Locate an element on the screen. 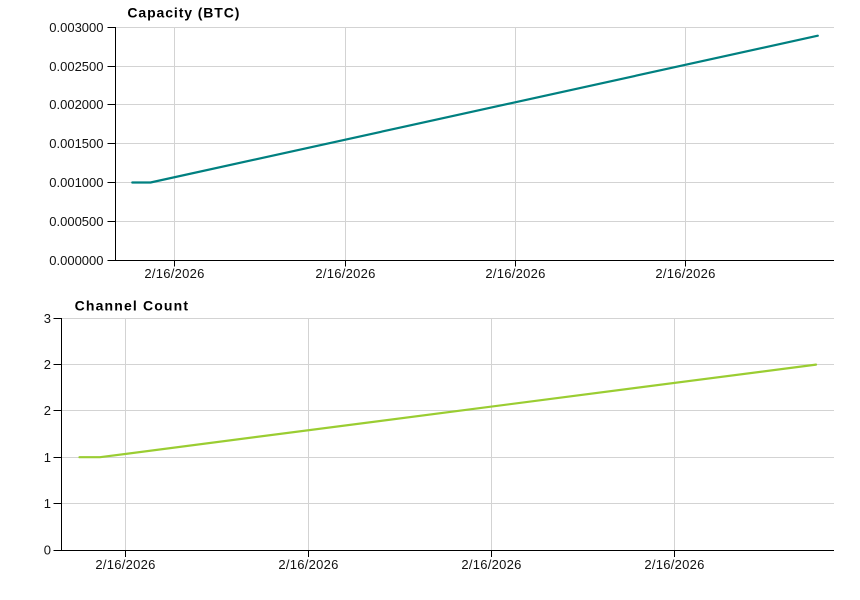  svg-text: 3 is located at coordinates (47, 318).